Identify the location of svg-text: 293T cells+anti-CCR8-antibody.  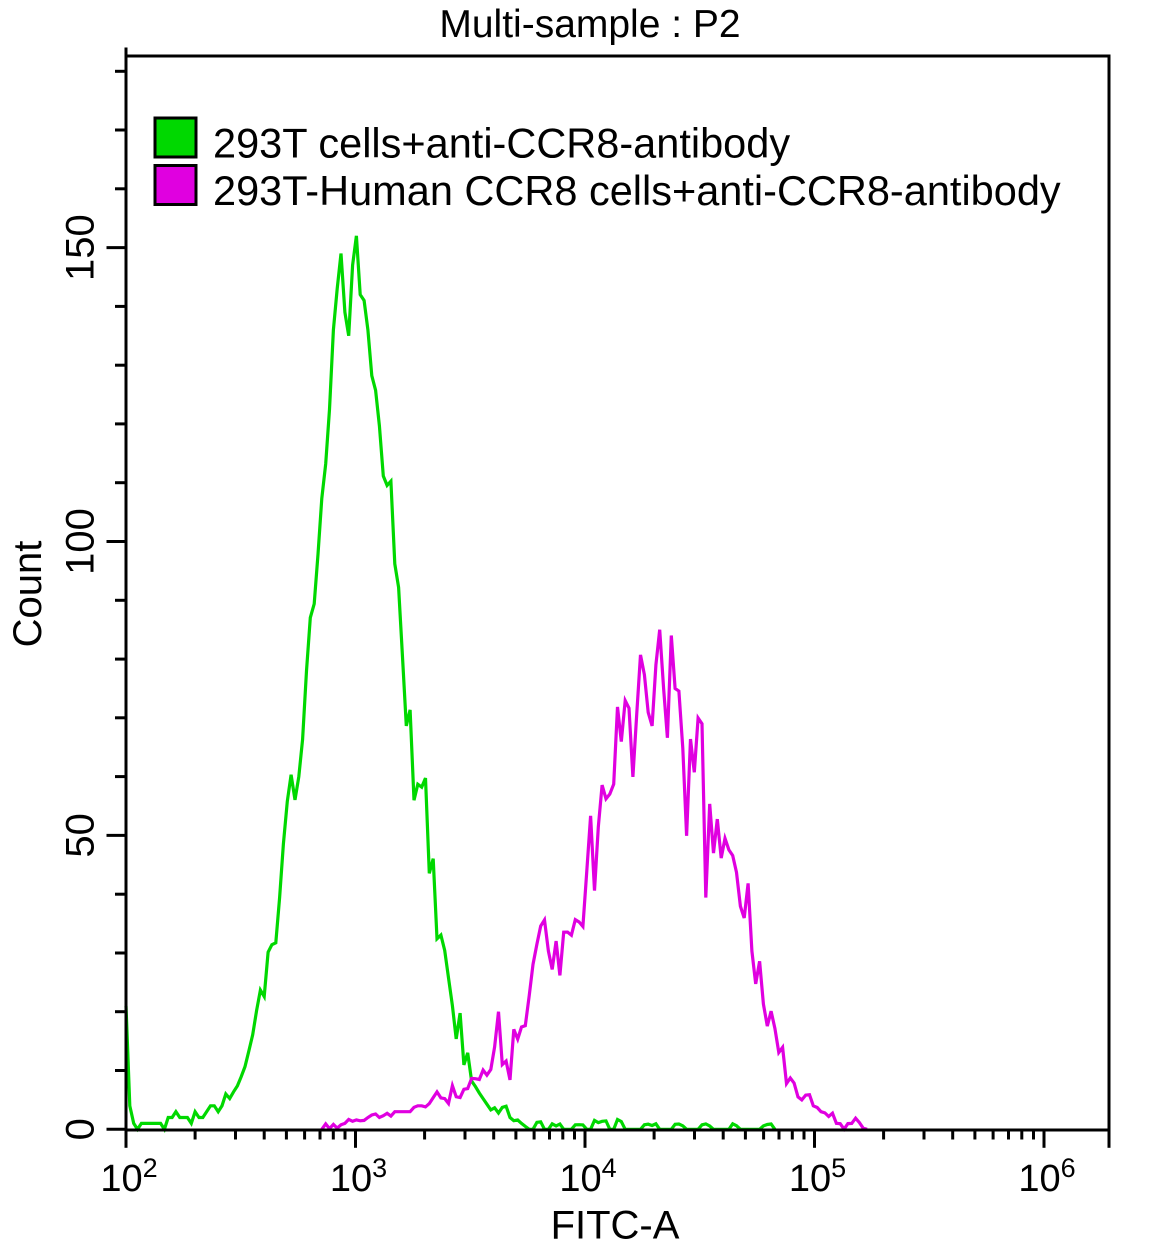
(501, 143).